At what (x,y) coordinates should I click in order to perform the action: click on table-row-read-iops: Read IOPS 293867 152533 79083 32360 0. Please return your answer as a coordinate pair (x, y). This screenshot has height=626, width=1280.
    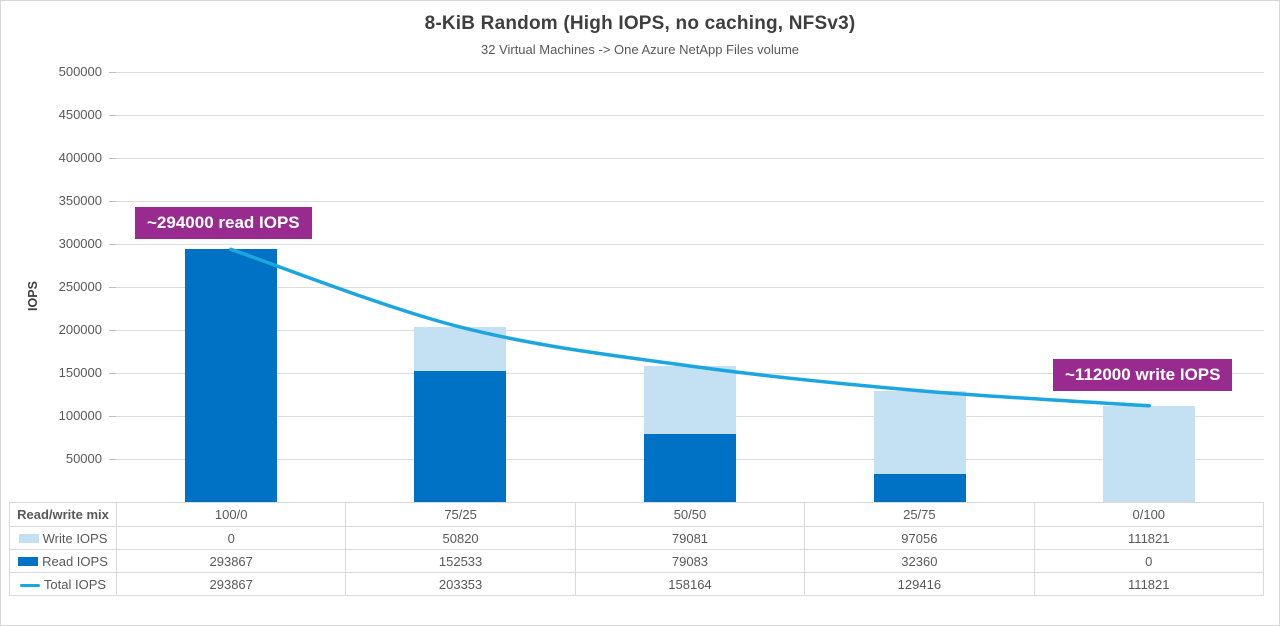
    Looking at the image, I should click on (637, 561).